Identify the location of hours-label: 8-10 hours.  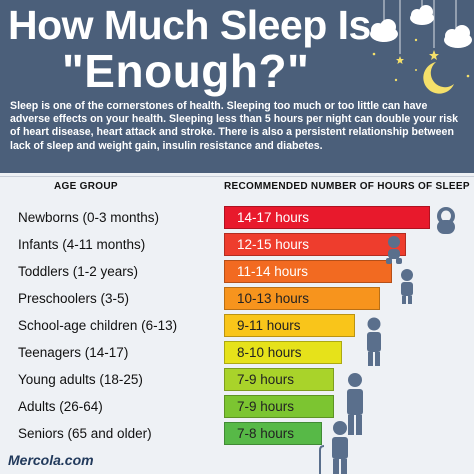
(269, 352).